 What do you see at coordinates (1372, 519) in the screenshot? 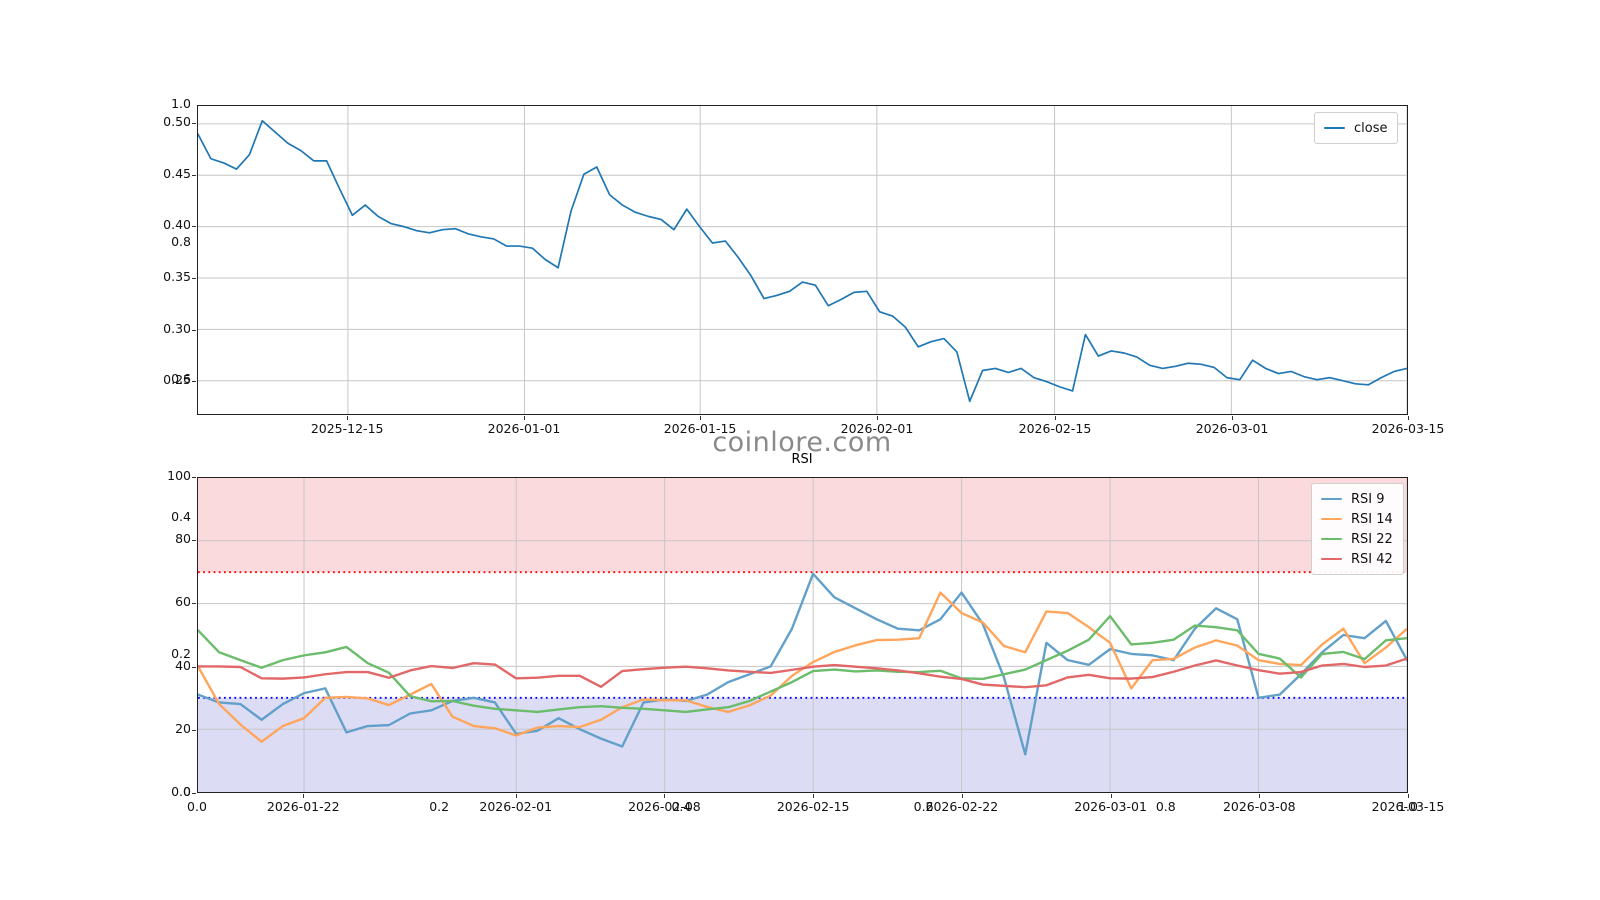
I see `legend-label: RSI 14` at bounding box center [1372, 519].